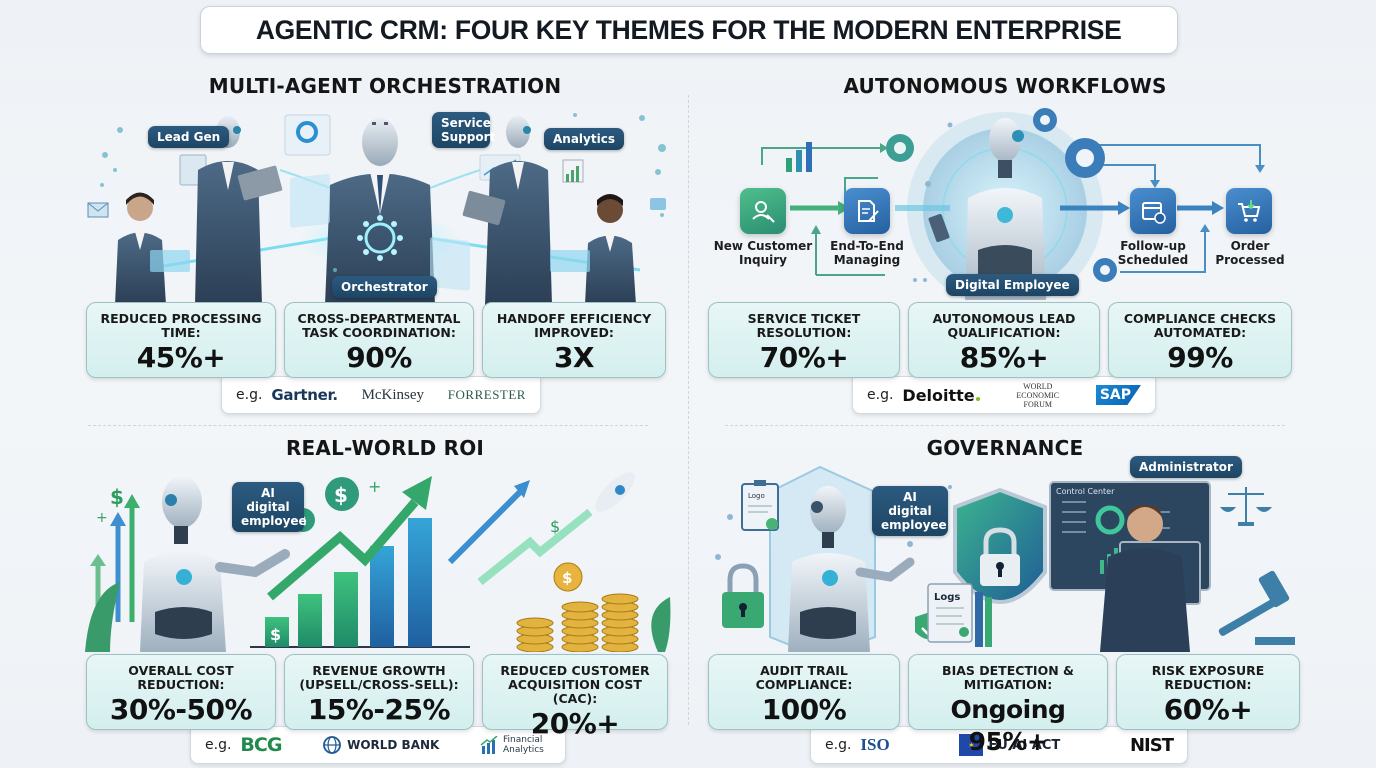 This screenshot has width=1376, height=768. What do you see at coordinates (1004, 395) in the screenshot?
I see `sources-bar: e.g. Deloitte WORLD ECONOMIC FORUM SAP` at bounding box center [1004, 395].